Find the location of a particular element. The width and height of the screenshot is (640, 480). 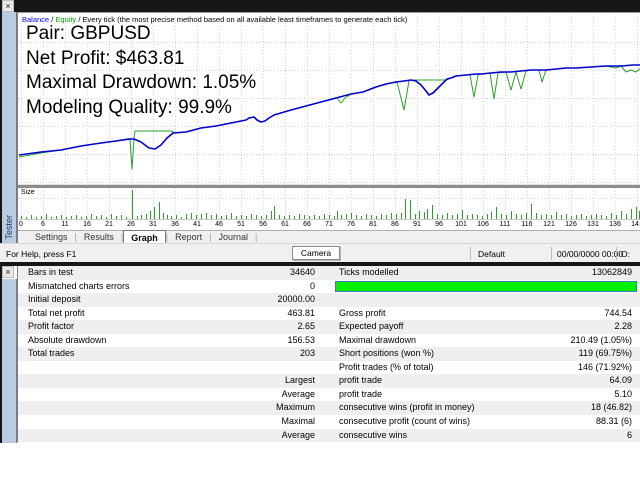

report-value: Largest is located at coordinates (299, 380).